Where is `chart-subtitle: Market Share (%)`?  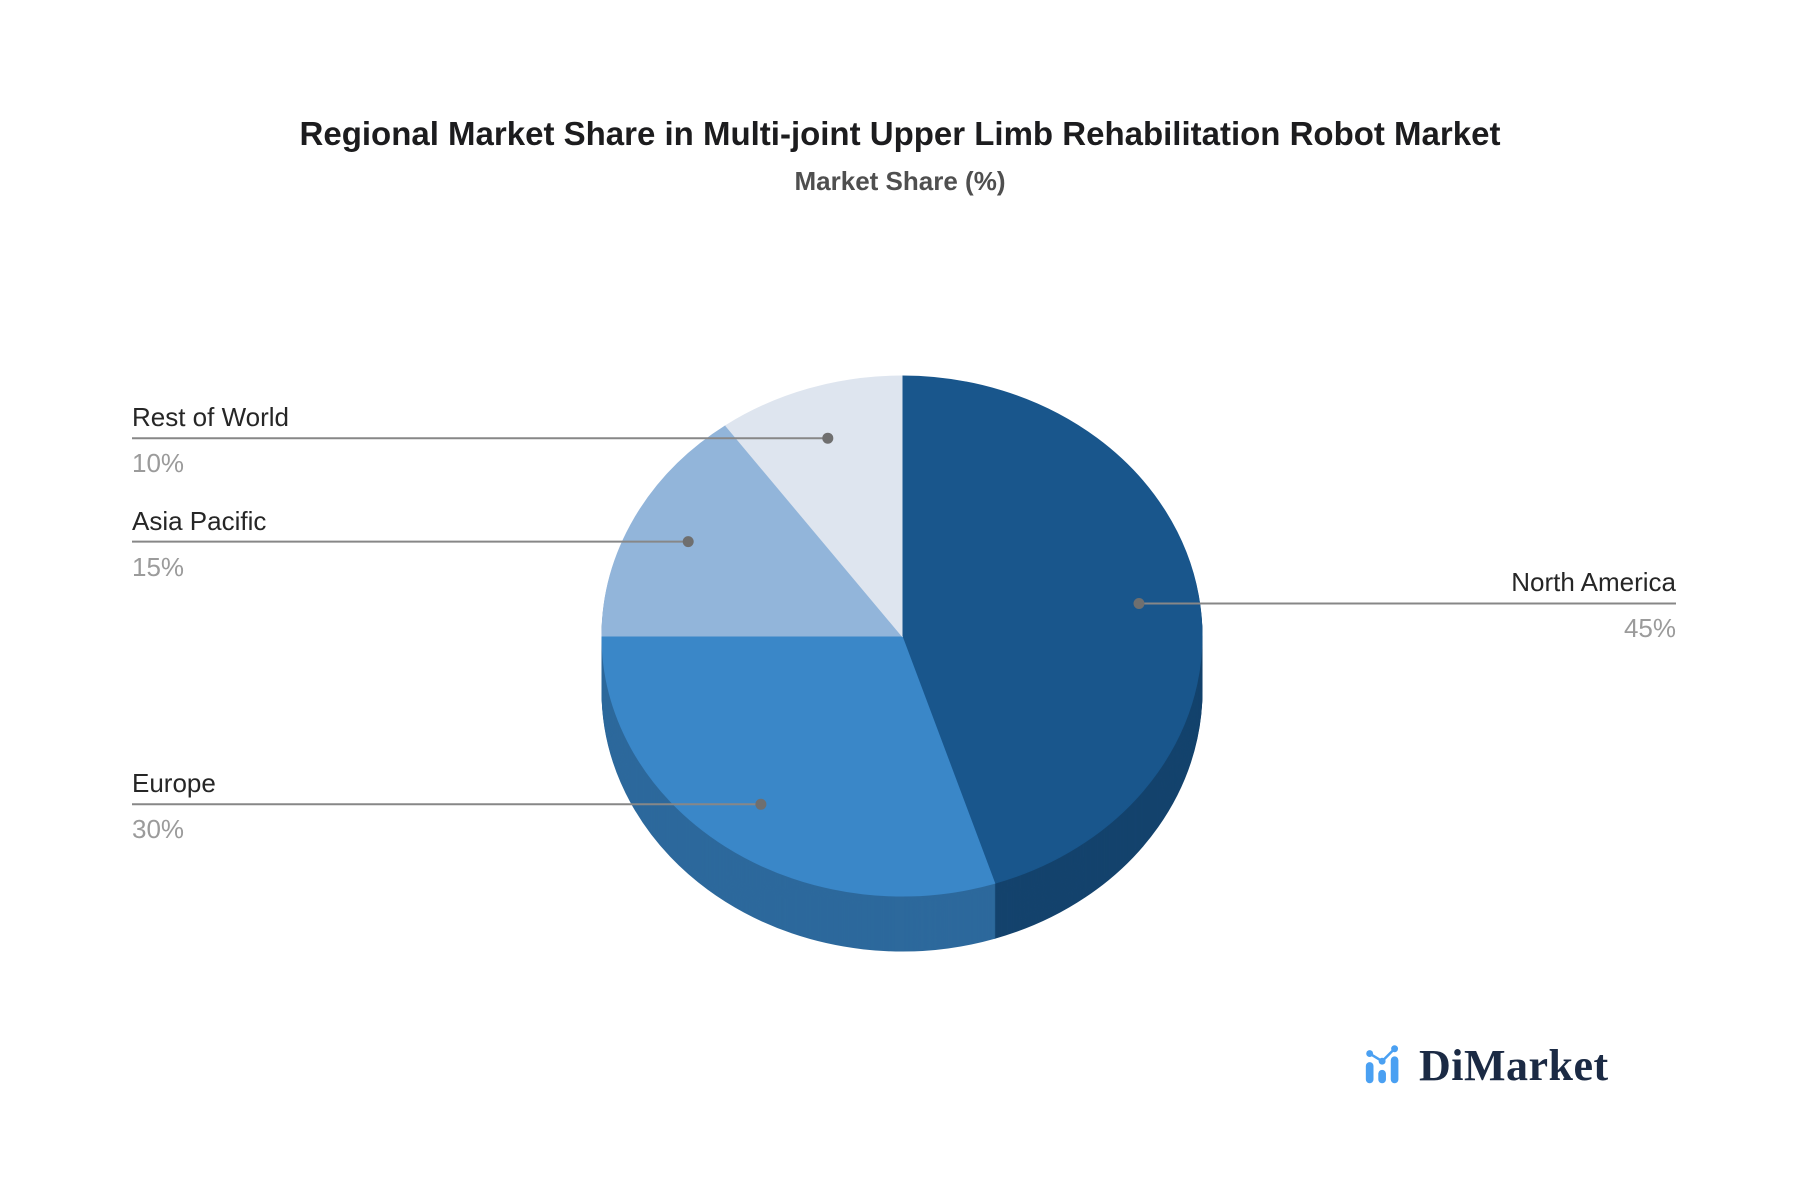 chart-subtitle: Market Share (%) is located at coordinates (900, 181).